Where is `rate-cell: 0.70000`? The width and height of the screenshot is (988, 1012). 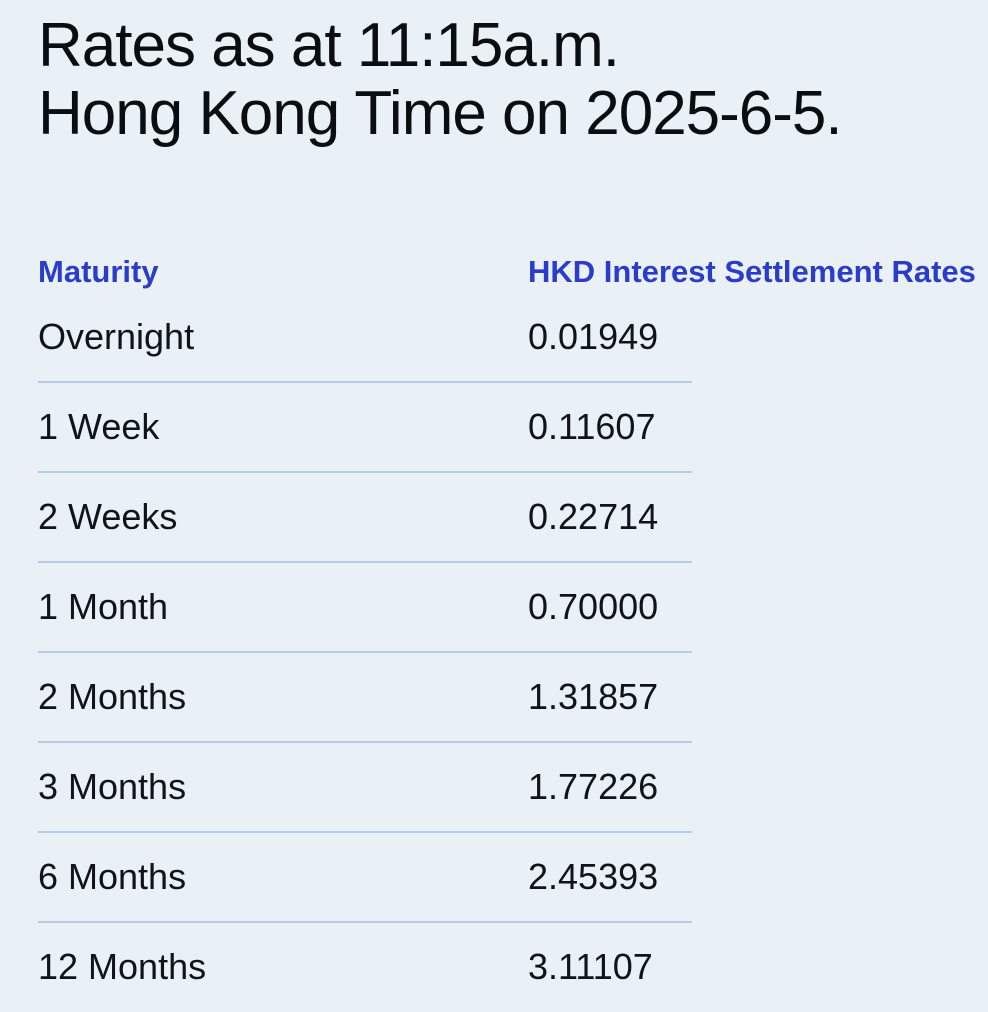 rate-cell: 0.70000 is located at coordinates (593, 606).